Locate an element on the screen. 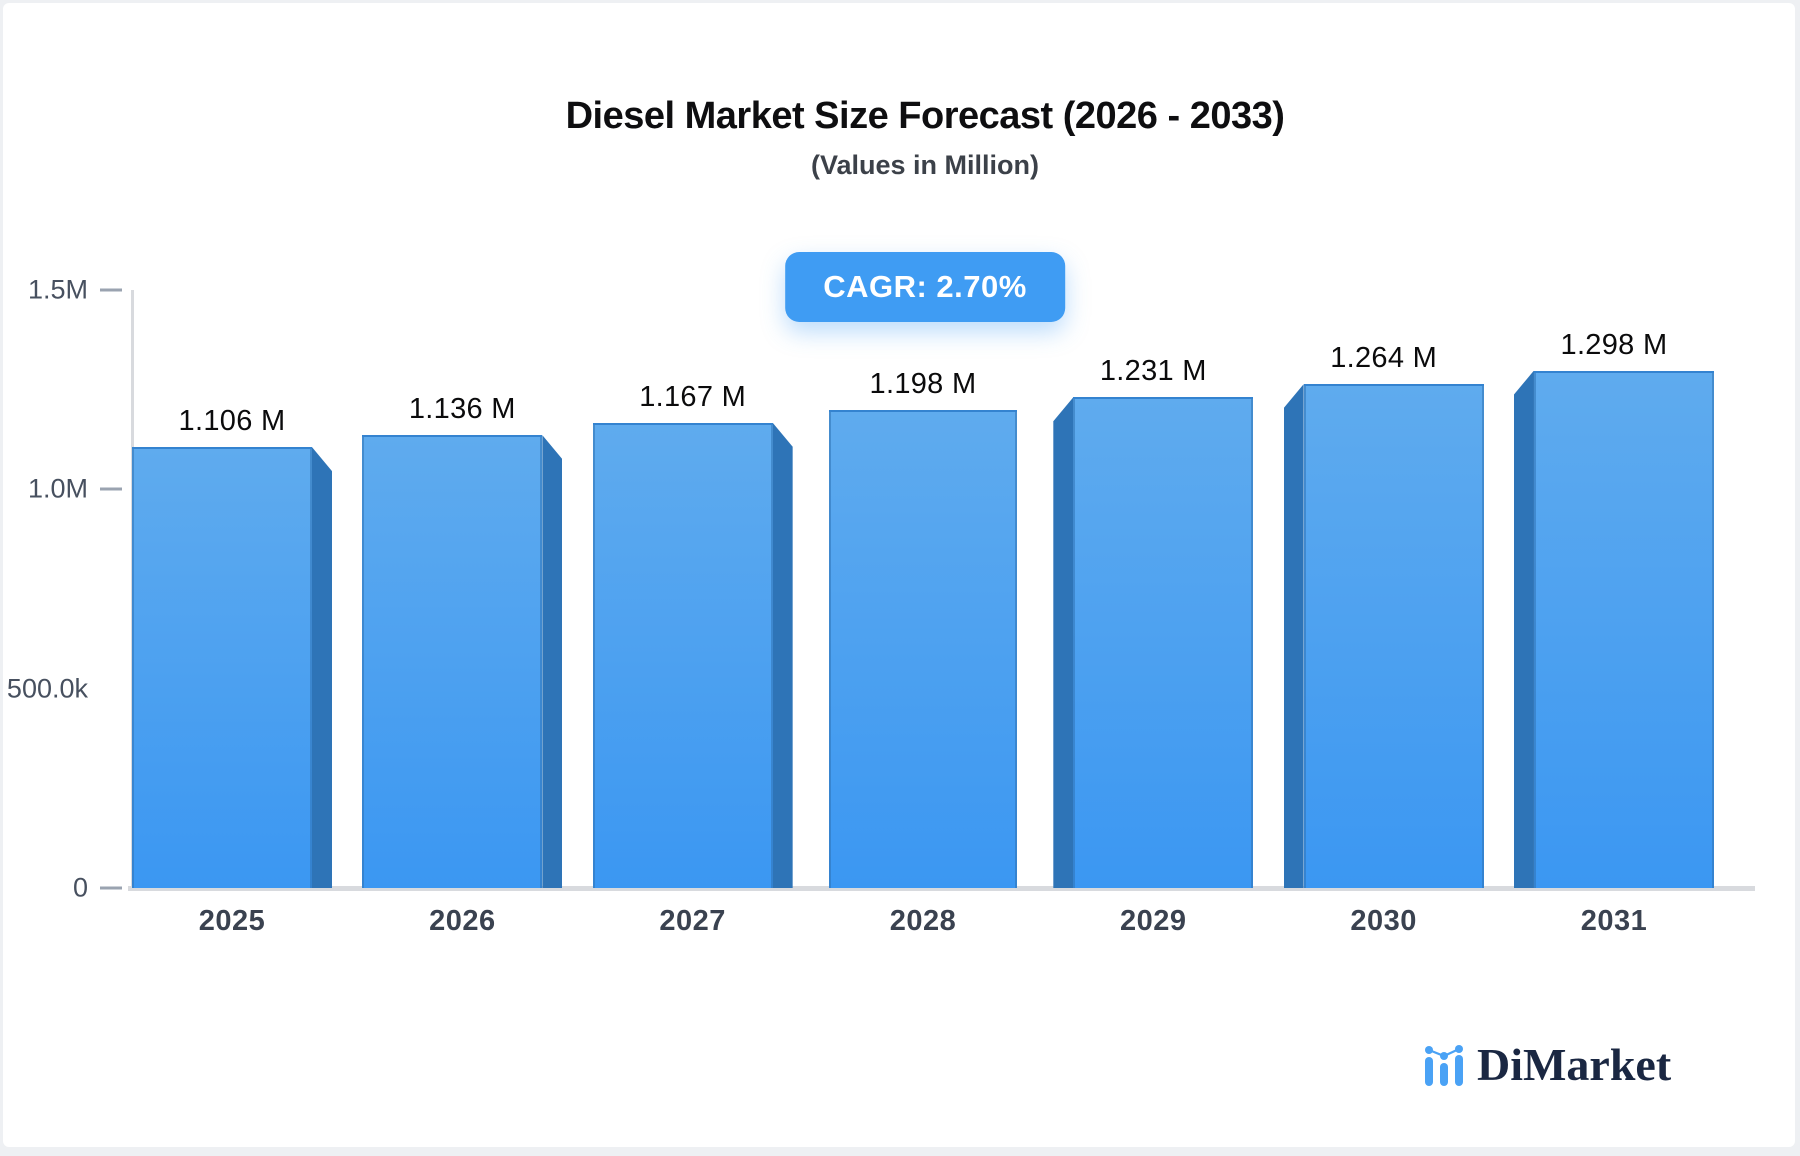 The image size is (1800, 1156). x-axis-label-2025: 2025 is located at coordinates (232, 921).